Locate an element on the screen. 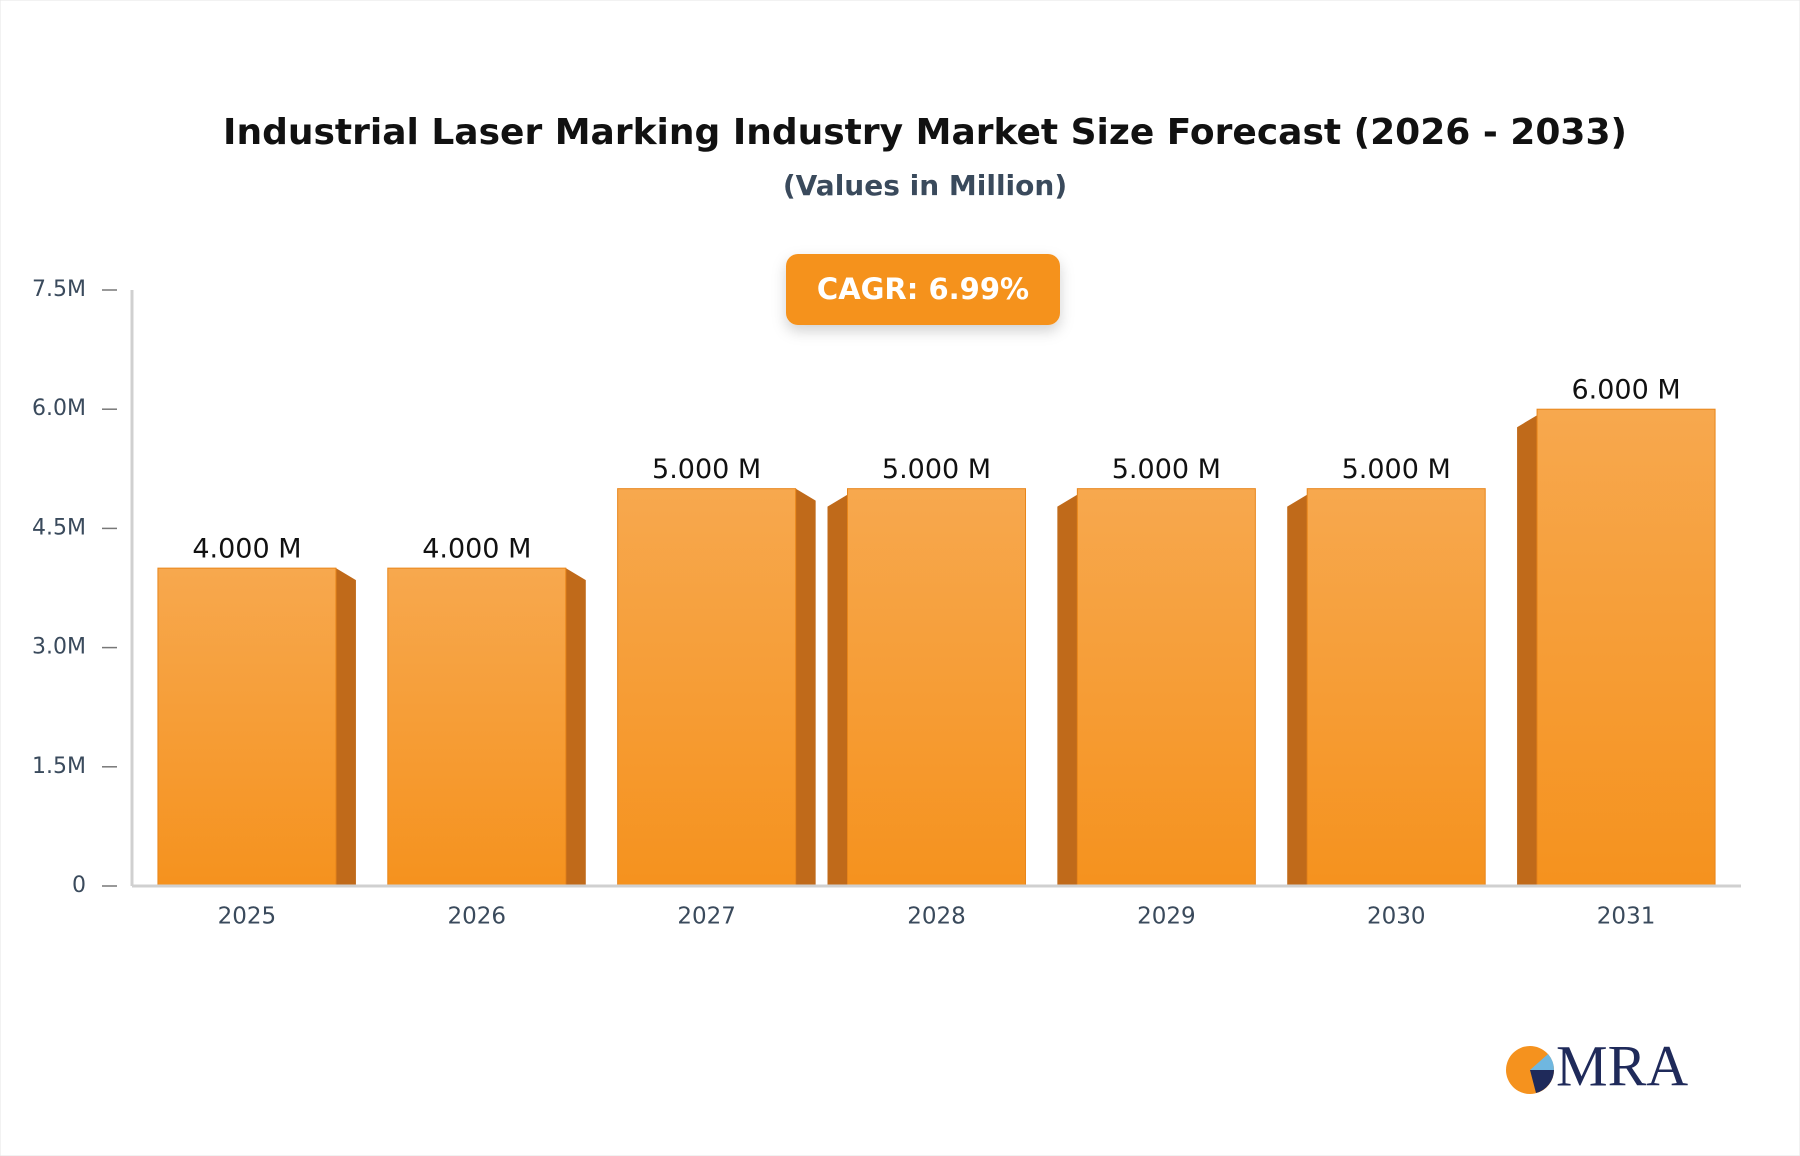 The image size is (1800, 1156). x-tick-label: 2031 is located at coordinates (1626, 917).